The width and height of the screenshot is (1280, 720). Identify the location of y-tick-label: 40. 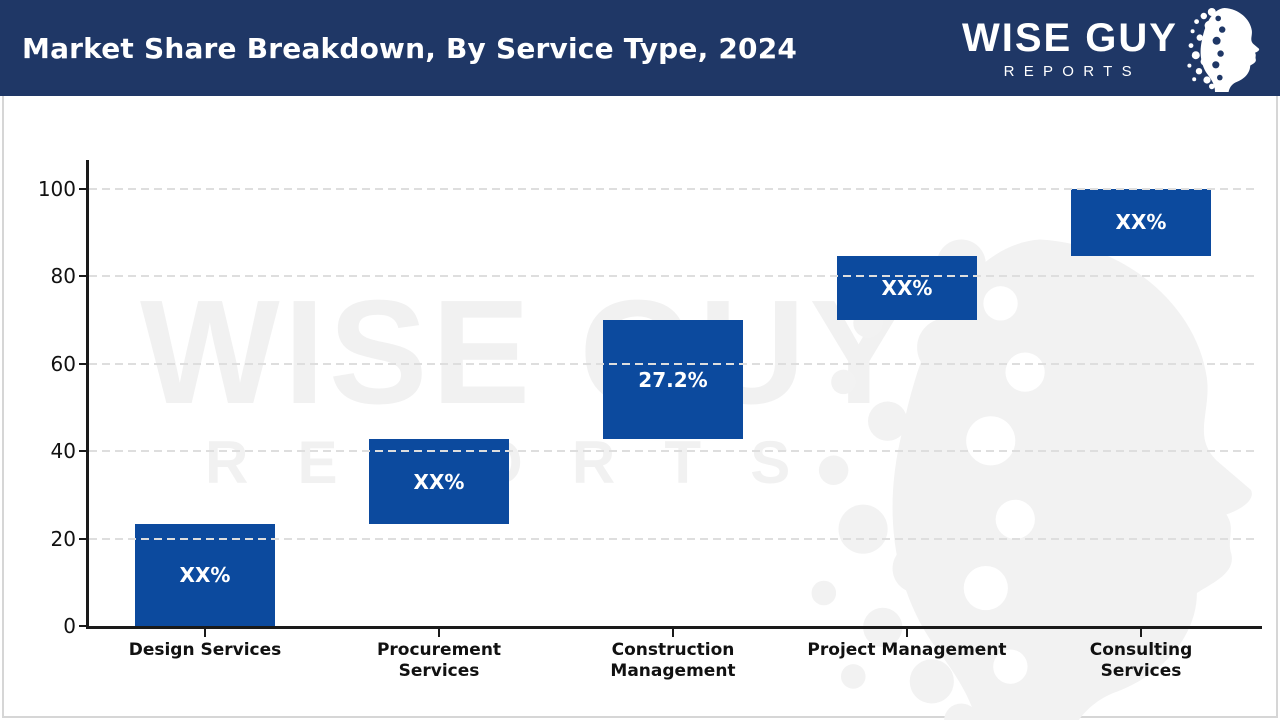
(63, 451).